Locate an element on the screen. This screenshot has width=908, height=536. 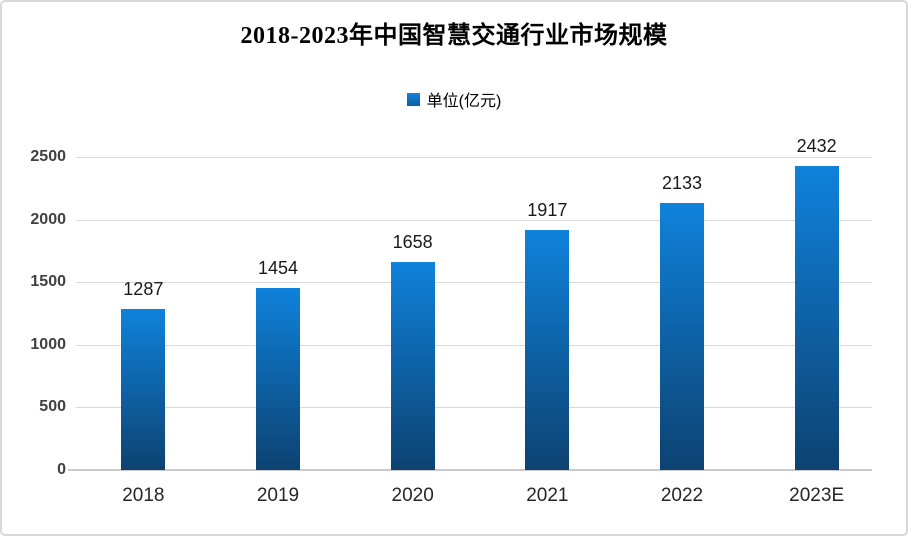
x-category-label: 2022 is located at coordinates (682, 495).